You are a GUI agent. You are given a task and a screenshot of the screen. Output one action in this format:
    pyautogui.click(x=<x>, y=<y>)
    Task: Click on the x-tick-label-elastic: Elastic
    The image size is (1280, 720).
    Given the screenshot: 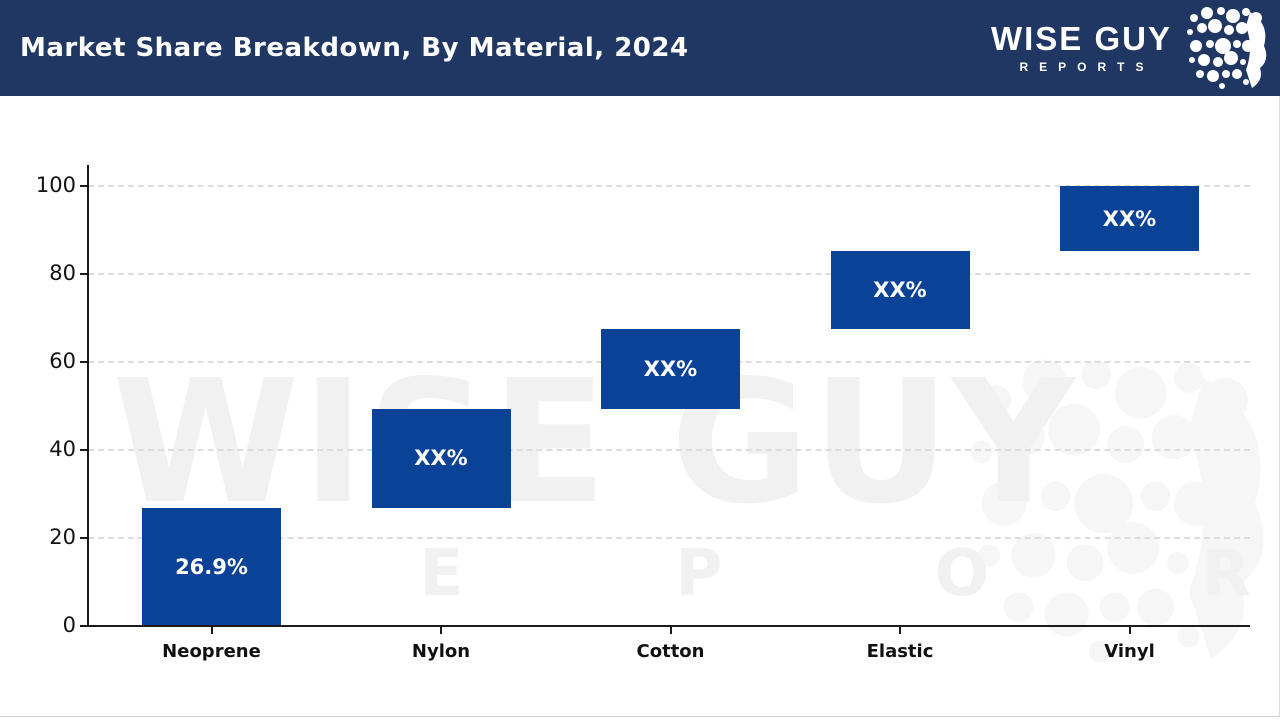 What is the action you would take?
    pyautogui.click(x=900, y=651)
    